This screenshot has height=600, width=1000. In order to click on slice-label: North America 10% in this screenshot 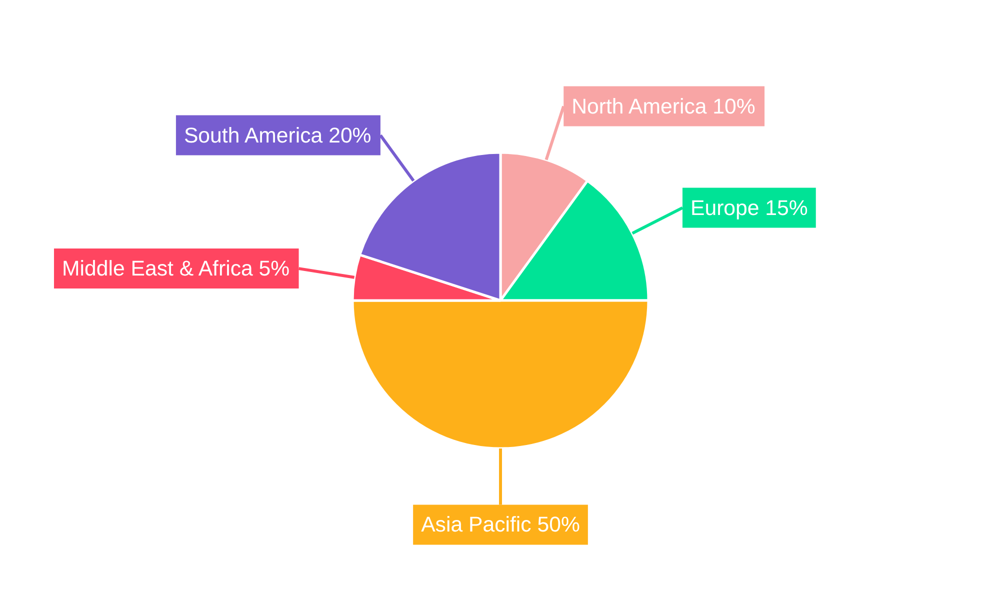, I will do `click(664, 106)`.